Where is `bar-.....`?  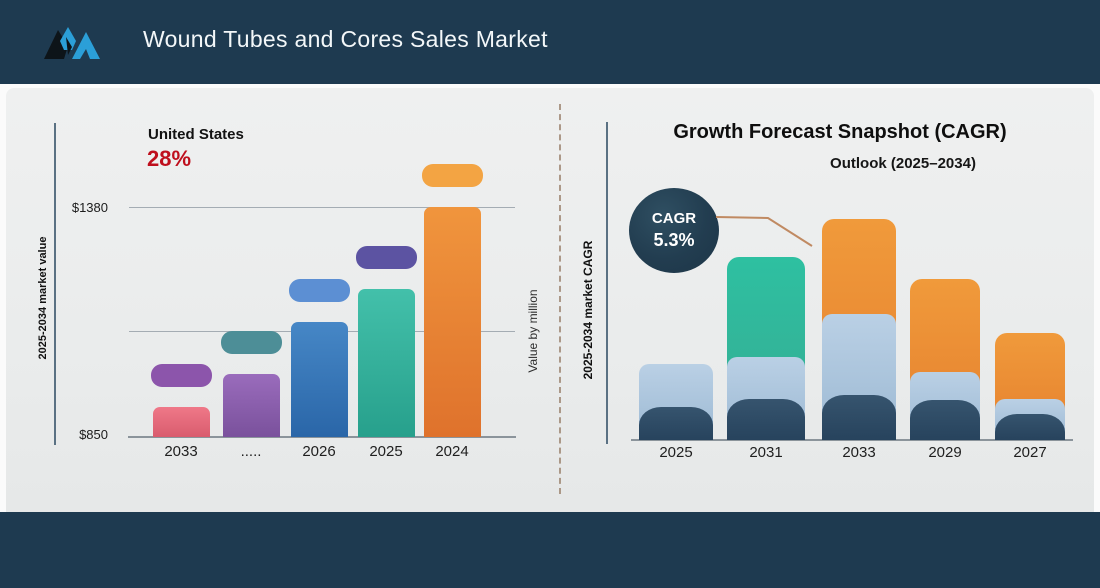 bar-..... is located at coordinates (251, 405).